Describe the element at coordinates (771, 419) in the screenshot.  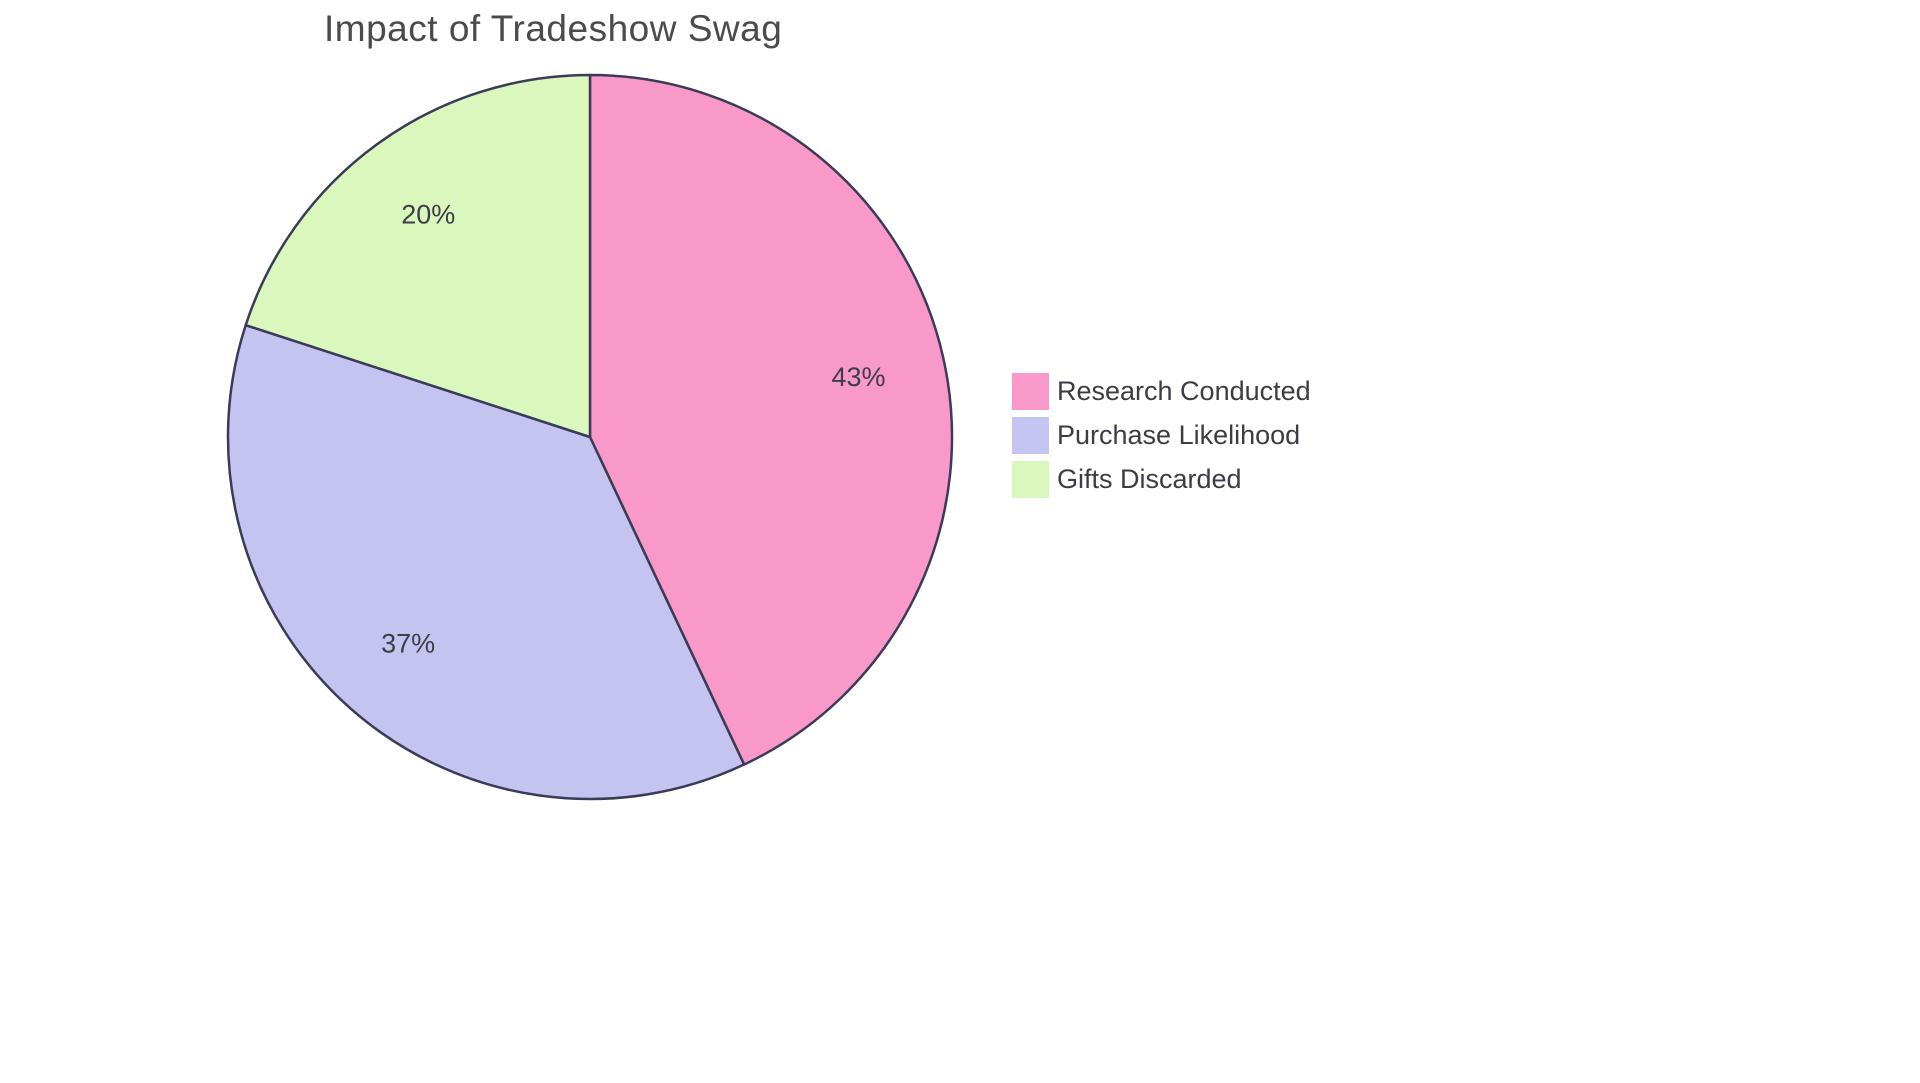
I see `pie-slice-research-conducted` at that location.